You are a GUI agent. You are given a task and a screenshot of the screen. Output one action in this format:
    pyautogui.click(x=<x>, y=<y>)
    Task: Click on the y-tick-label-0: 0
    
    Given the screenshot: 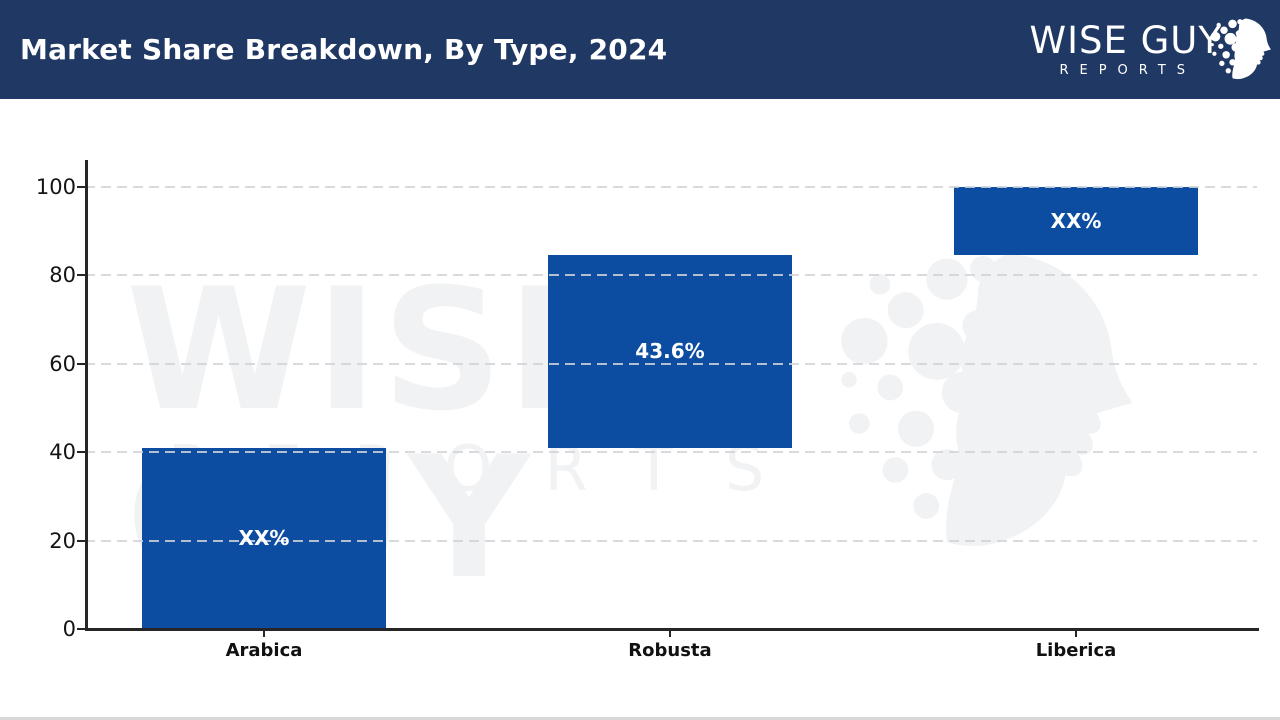 What is the action you would take?
    pyautogui.click(x=69, y=629)
    